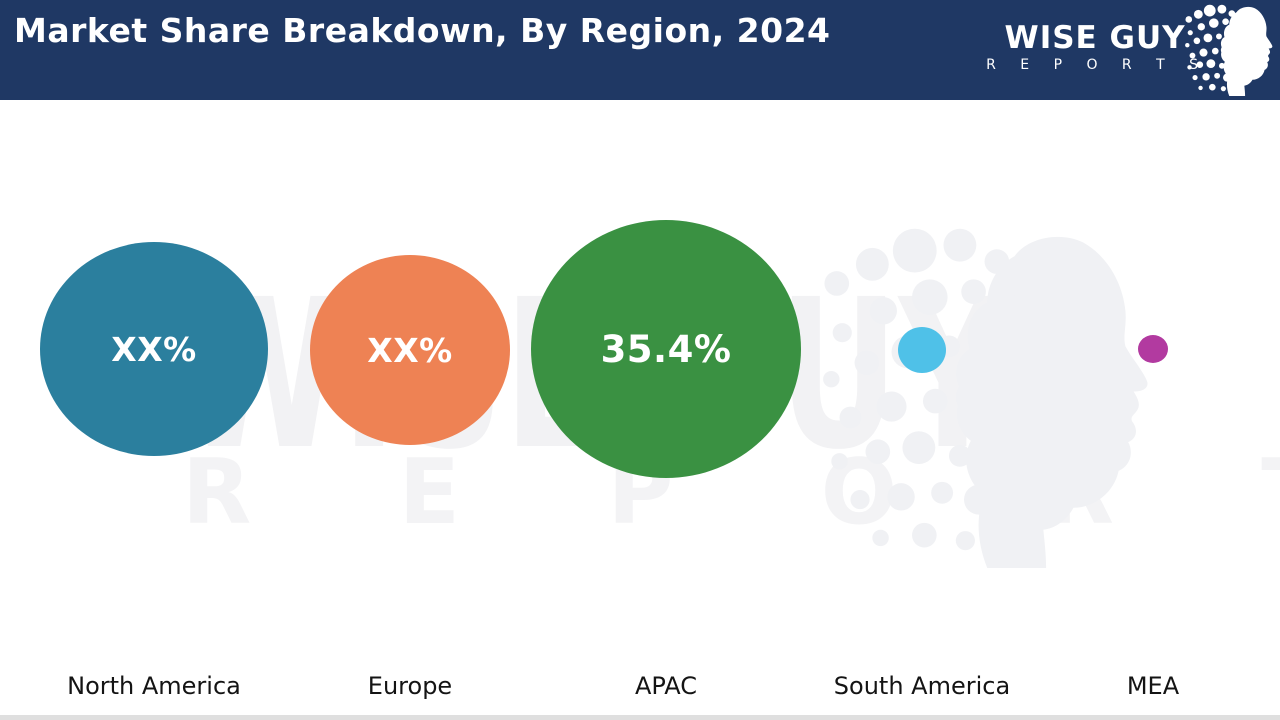 The height and width of the screenshot is (720, 1280). I want to click on category-label-south-america: South America, so click(922, 686).